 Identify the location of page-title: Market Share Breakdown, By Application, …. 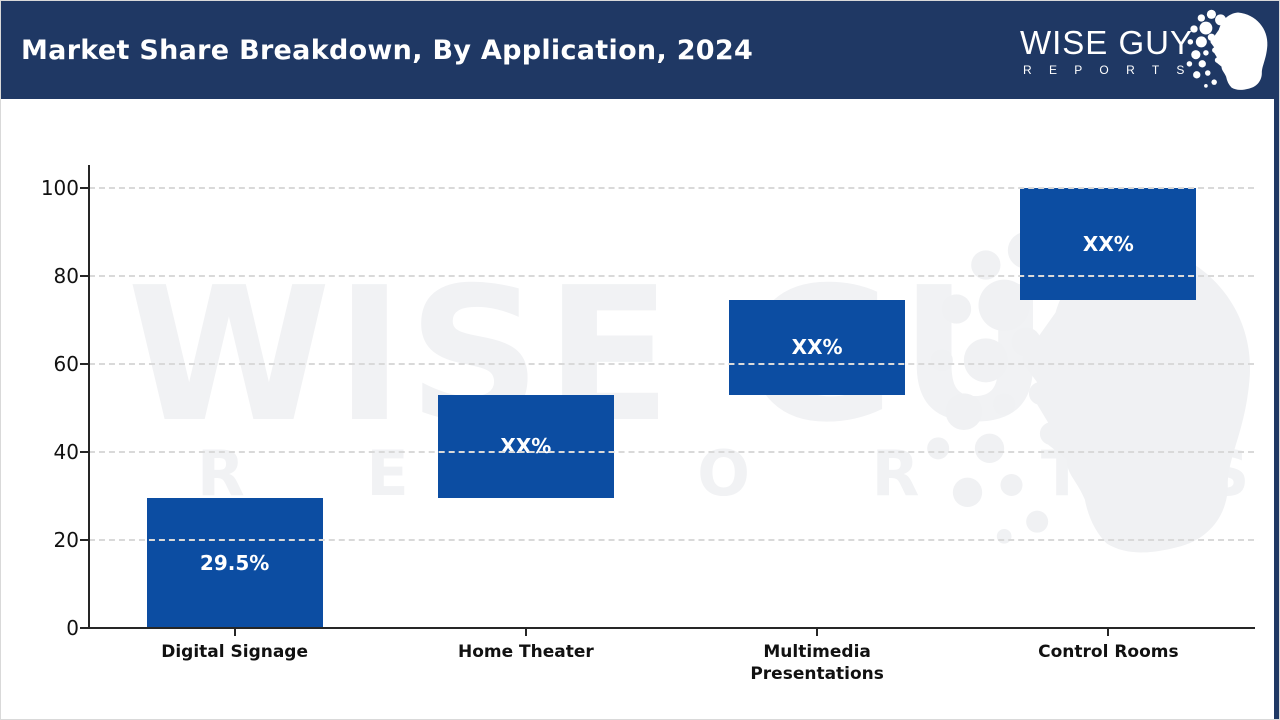
(387, 50).